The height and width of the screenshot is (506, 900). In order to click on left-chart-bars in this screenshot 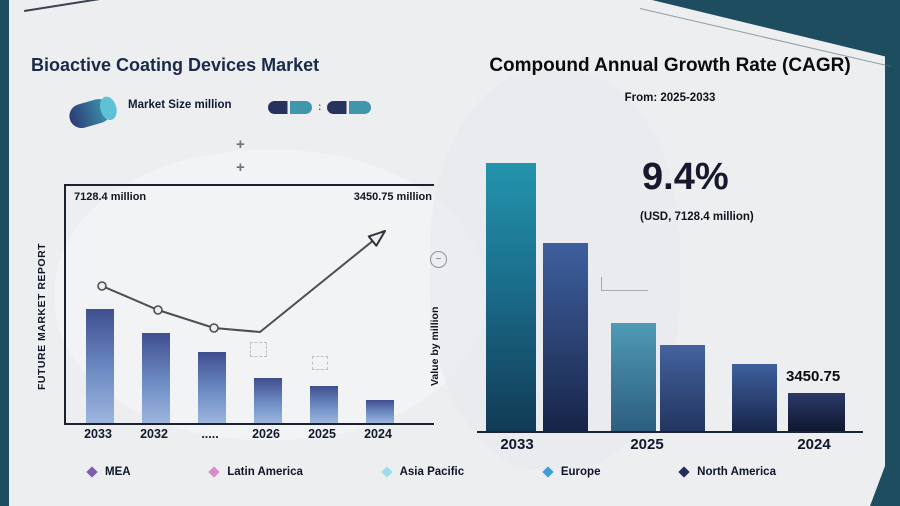, I will do `click(240, 366)`.